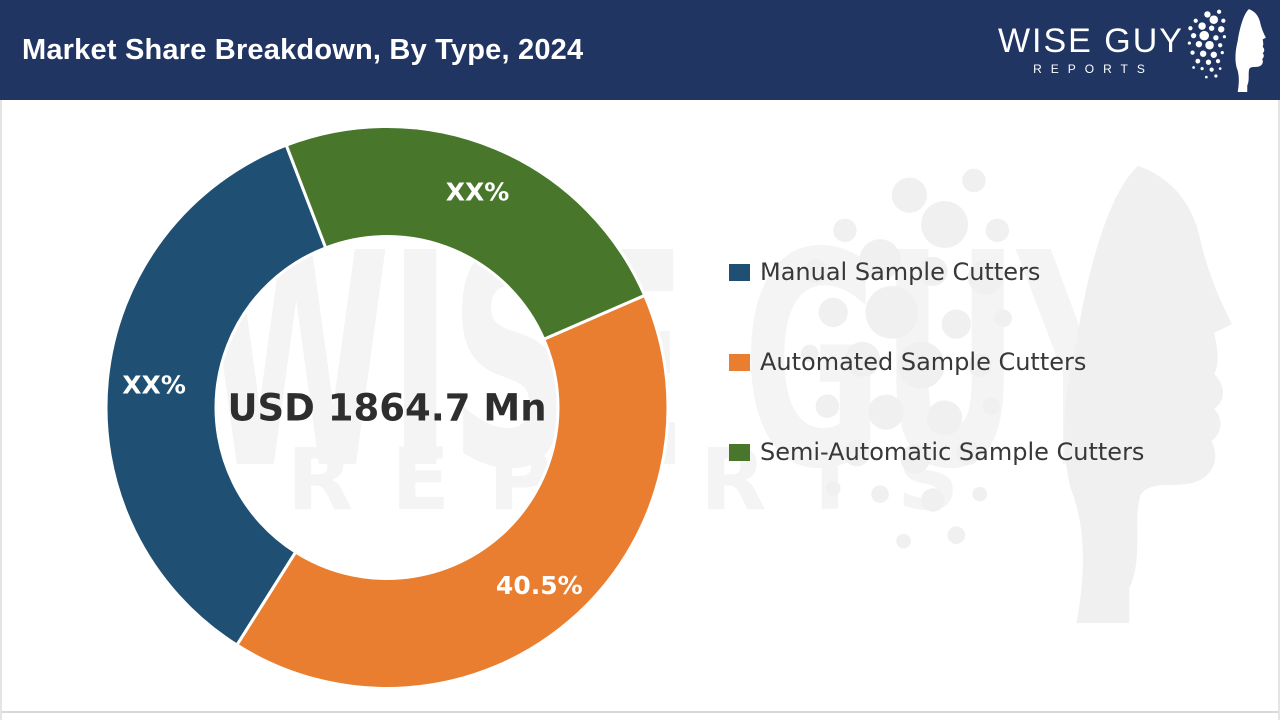  Describe the element at coordinates (900, 272) in the screenshot. I see `legend-label: Manual Sample Cutters` at that location.